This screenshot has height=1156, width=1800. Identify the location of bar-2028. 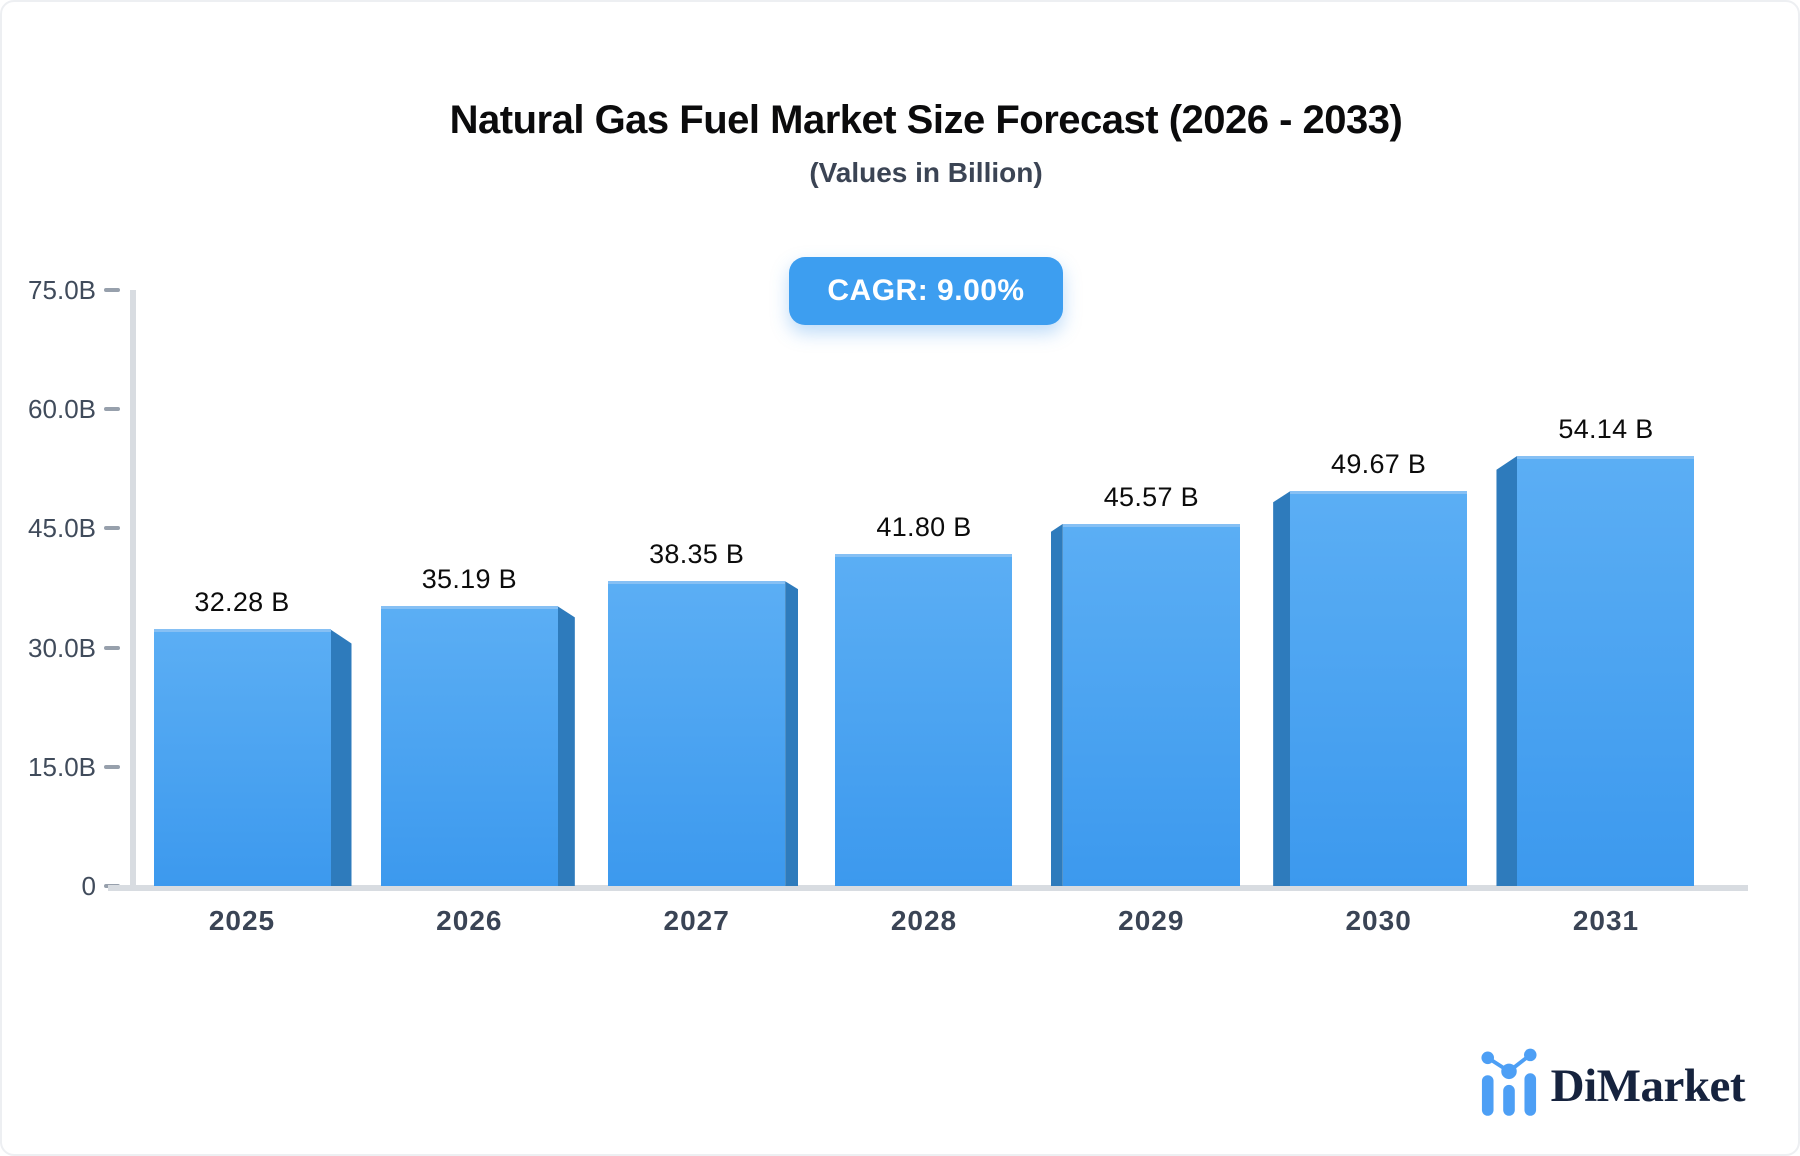
(924, 719).